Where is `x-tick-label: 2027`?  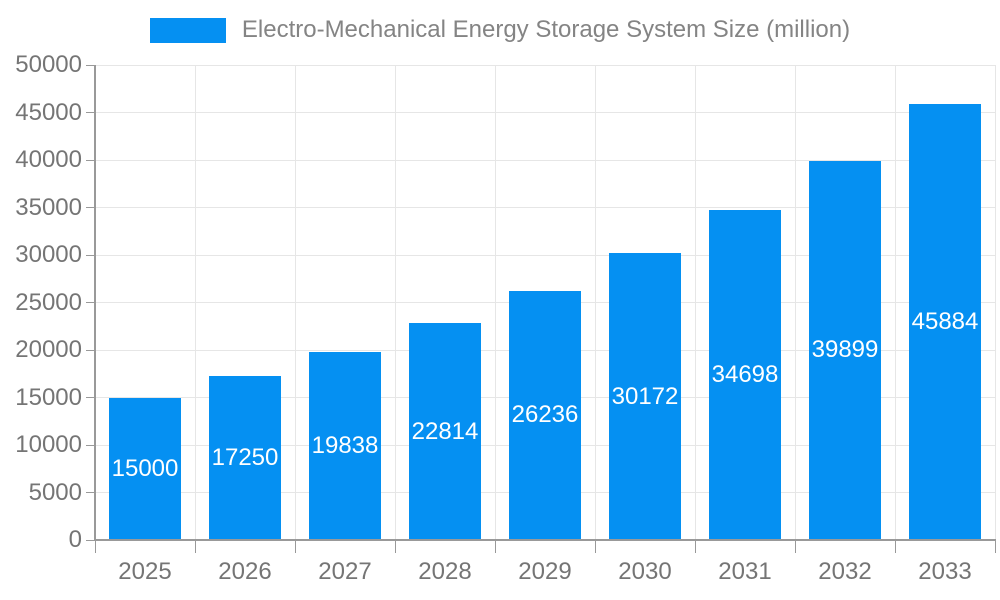
x-tick-label: 2027 is located at coordinates (345, 571).